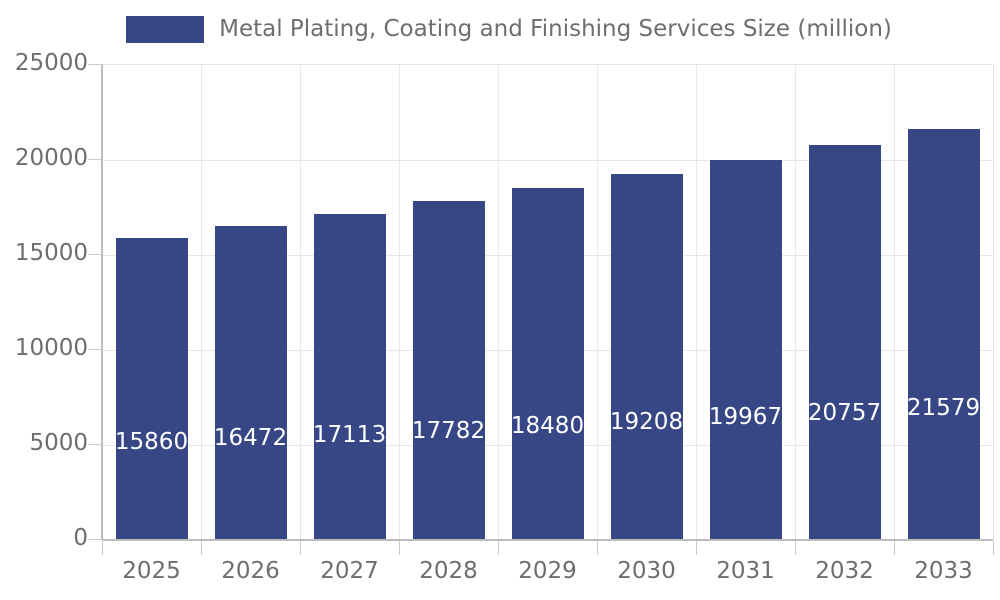 This screenshot has height=600, width=1000. Describe the element at coordinates (349, 571) in the screenshot. I see `x-axis-tick-label: 2027` at that location.